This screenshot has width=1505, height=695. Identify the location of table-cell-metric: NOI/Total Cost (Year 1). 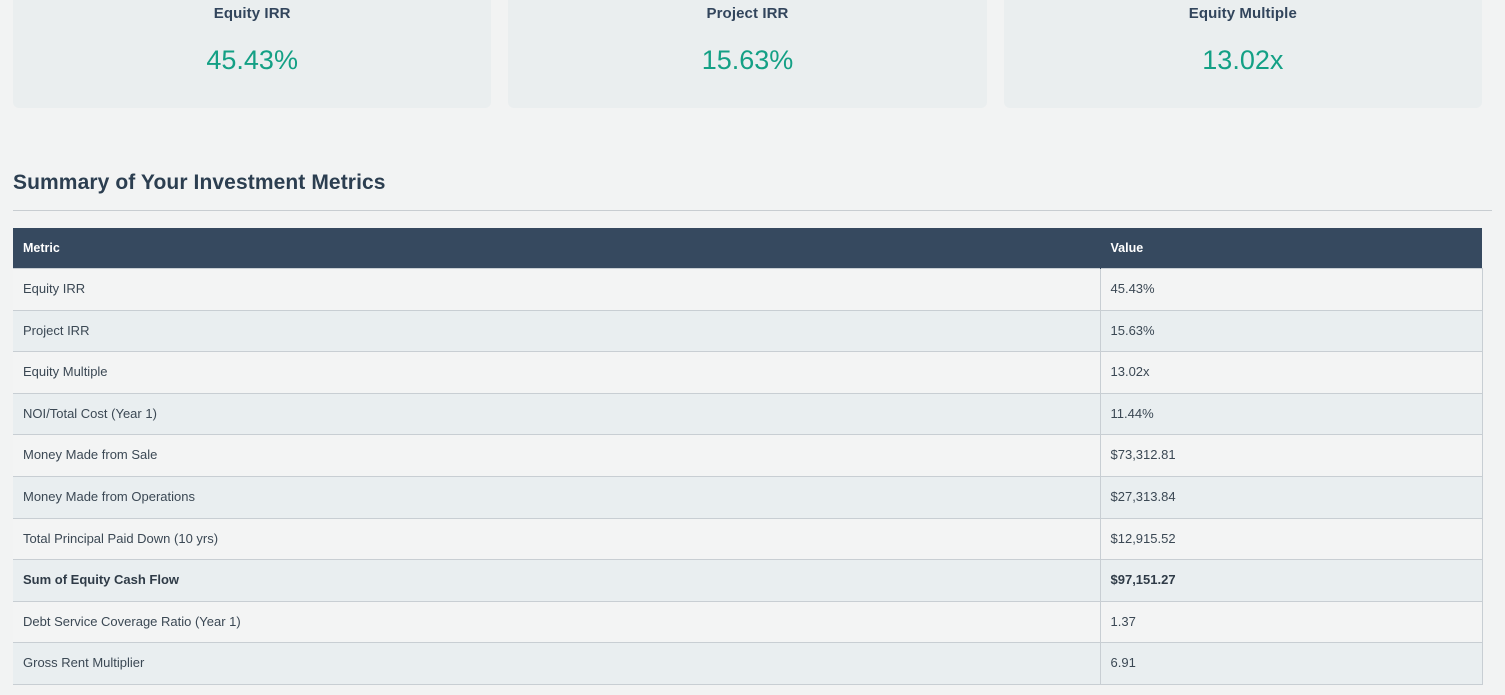
(557, 413).